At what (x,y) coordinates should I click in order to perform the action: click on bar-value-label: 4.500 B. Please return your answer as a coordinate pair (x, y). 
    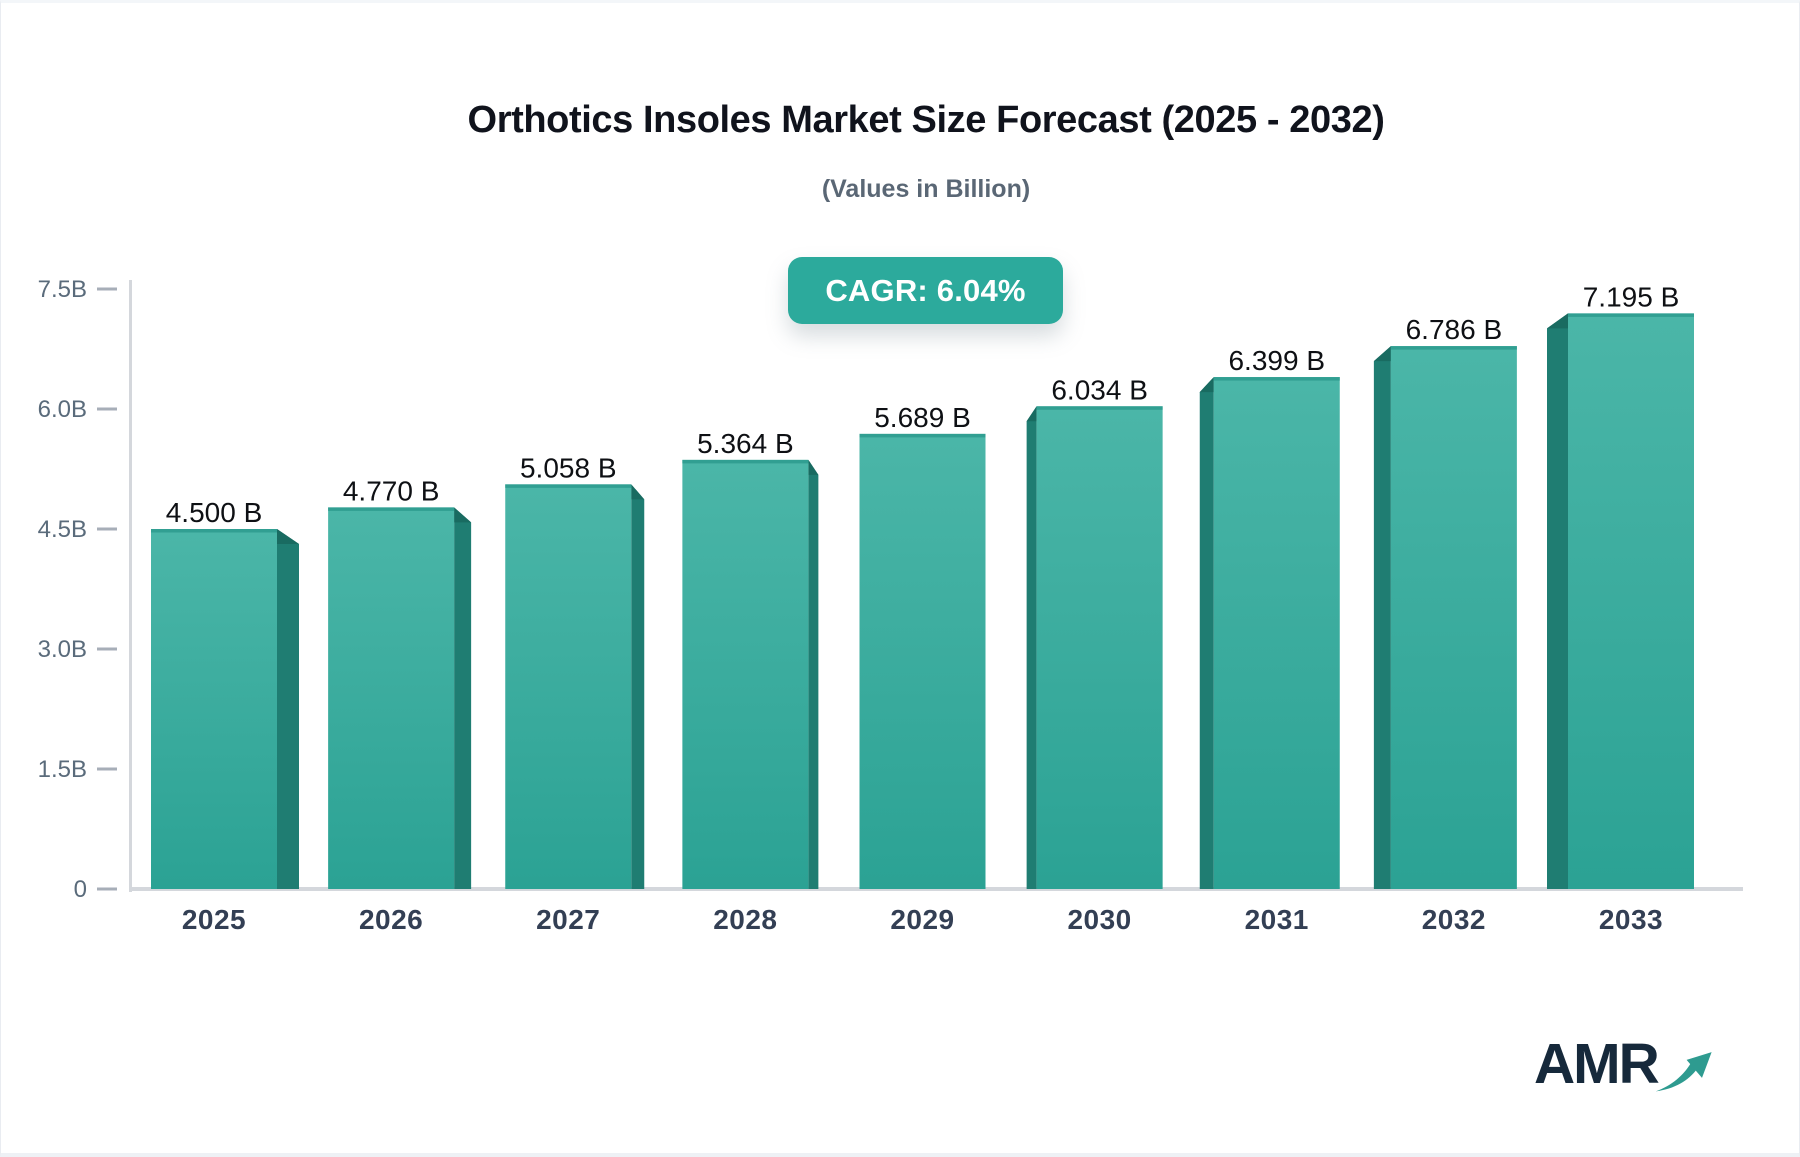
    Looking at the image, I should click on (214, 512).